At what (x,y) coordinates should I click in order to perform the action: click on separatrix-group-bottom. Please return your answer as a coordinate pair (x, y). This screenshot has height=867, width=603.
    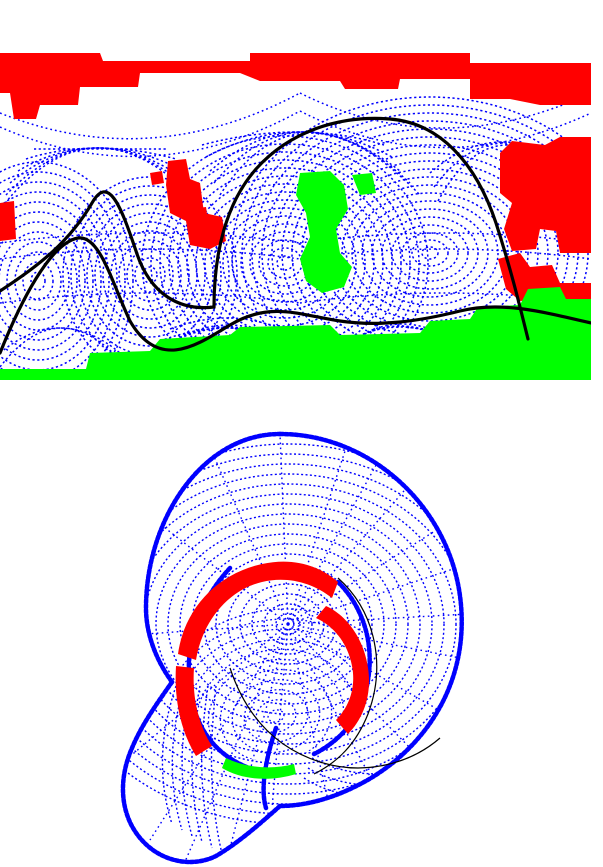
    Looking at the image, I should click on (335, 676).